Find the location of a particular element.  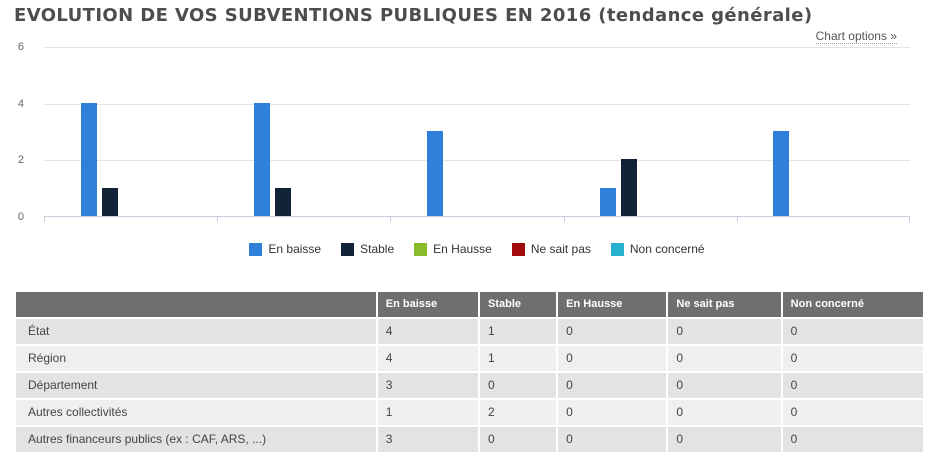

column-header: Non concerné is located at coordinates (852, 304).